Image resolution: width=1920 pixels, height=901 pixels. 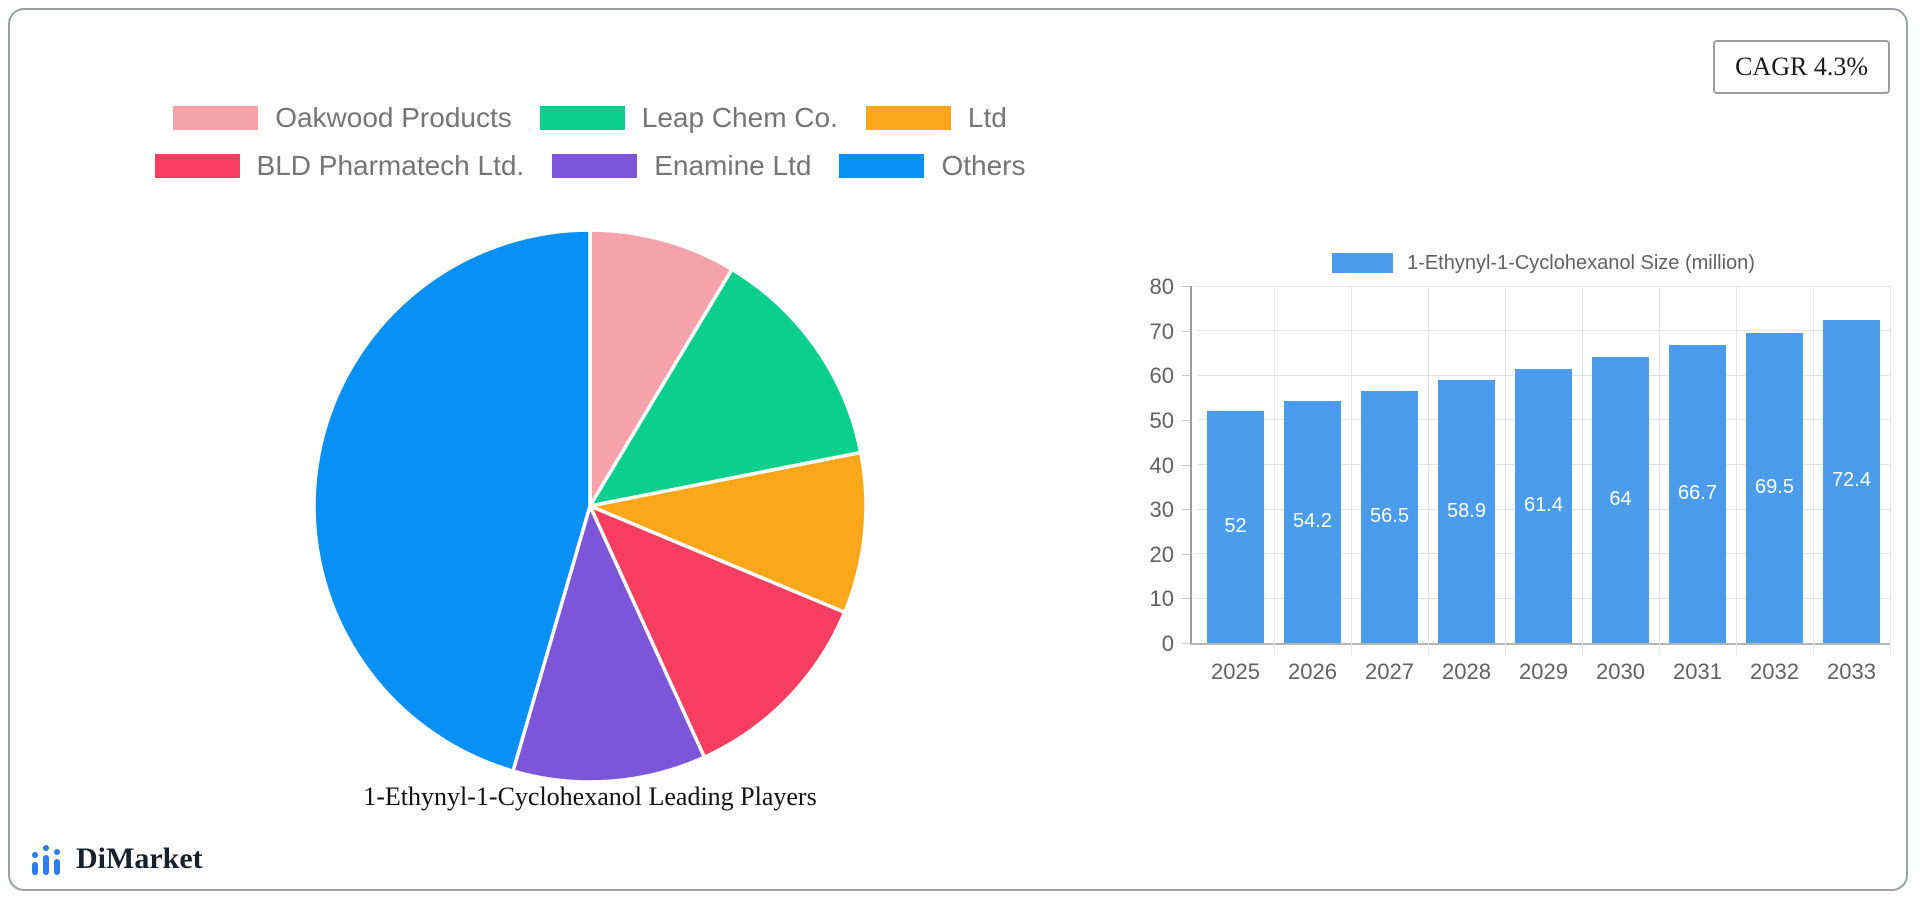 I want to click on y-tick-label: 60, so click(x=1161, y=376).